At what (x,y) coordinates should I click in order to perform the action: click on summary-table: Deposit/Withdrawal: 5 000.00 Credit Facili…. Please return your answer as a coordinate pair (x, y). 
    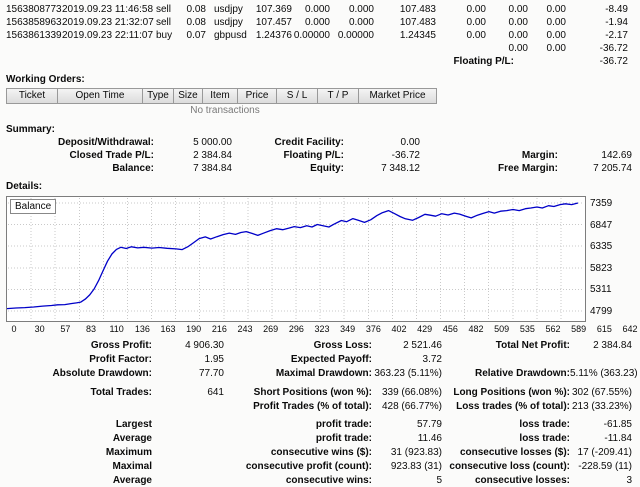
    Looking at the image, I should click on (320, 155).